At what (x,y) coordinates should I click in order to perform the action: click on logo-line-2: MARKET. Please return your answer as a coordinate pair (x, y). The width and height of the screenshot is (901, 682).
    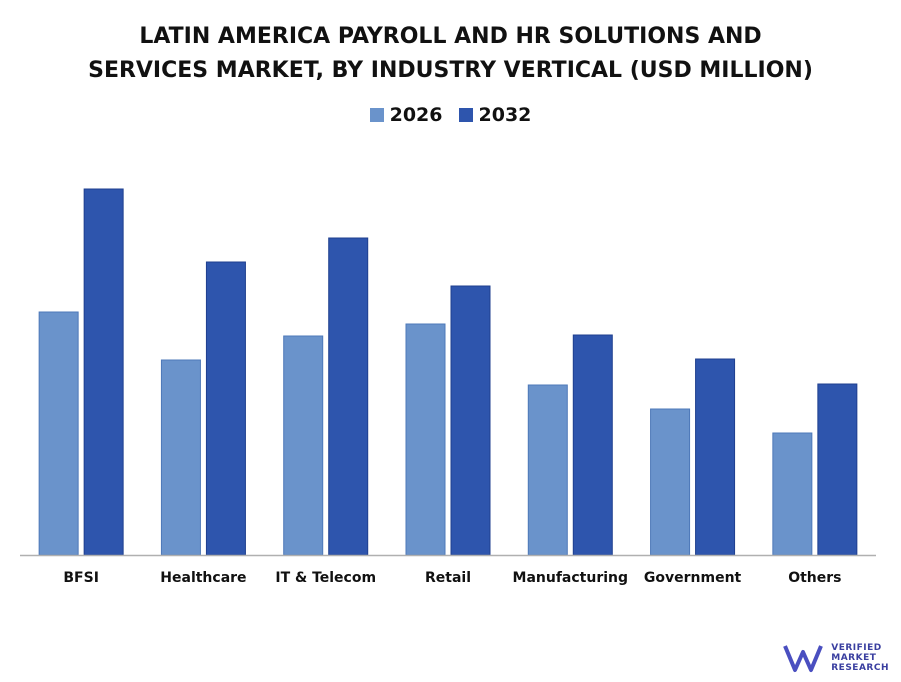
    Looking at the image, I should click on (854, 658).